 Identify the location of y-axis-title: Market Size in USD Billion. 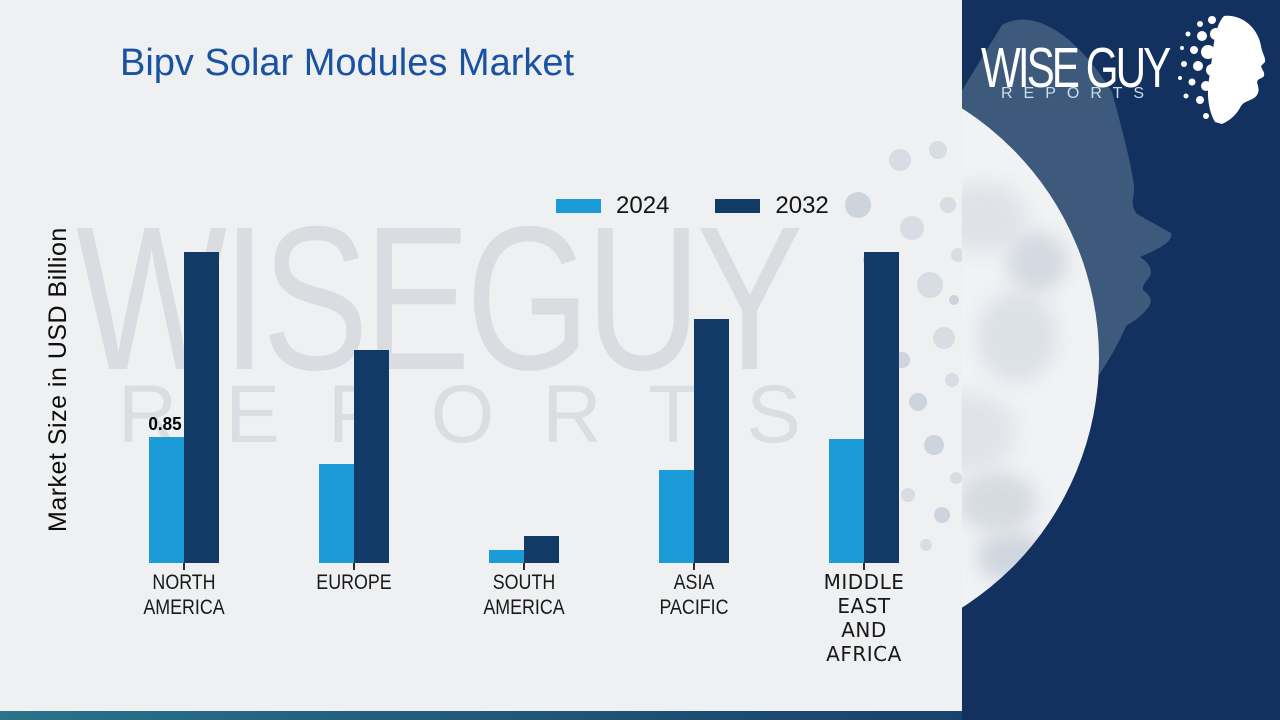
(58, 380).